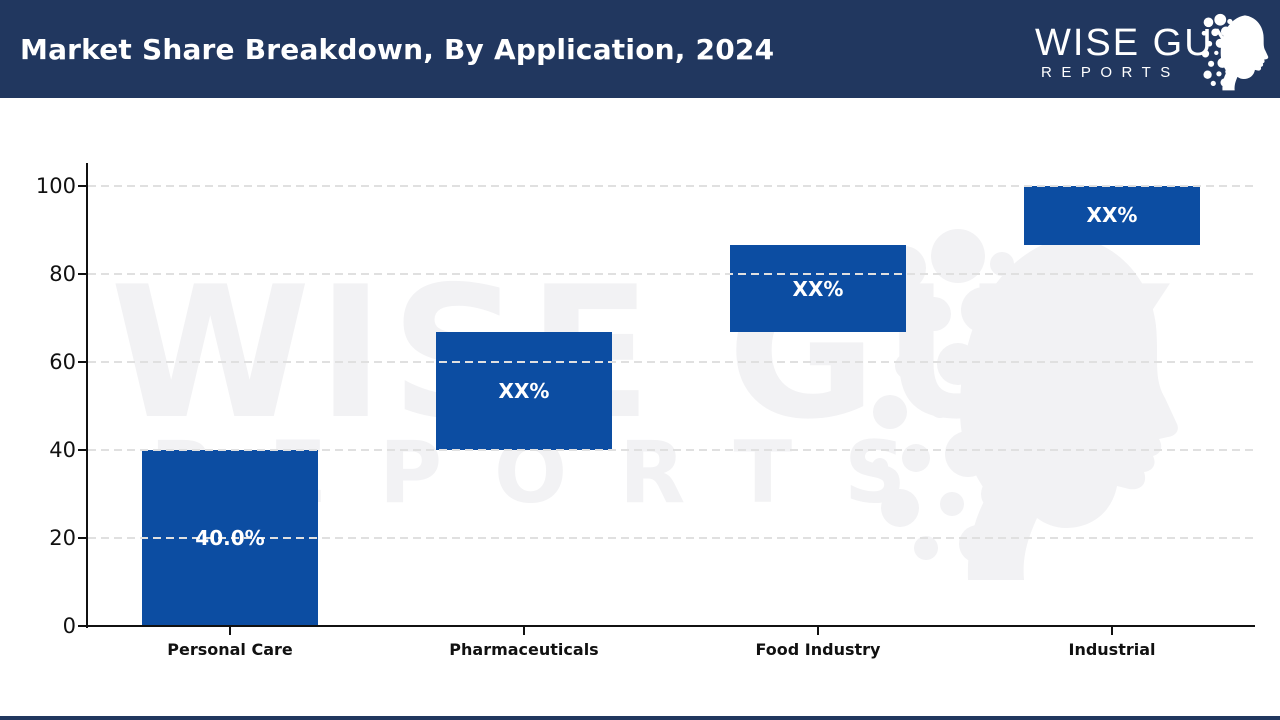 Image resolution: width=1280 pixels, height=720 pixels. I want to click on bar-pharmaceuticals, so click(524, 391).